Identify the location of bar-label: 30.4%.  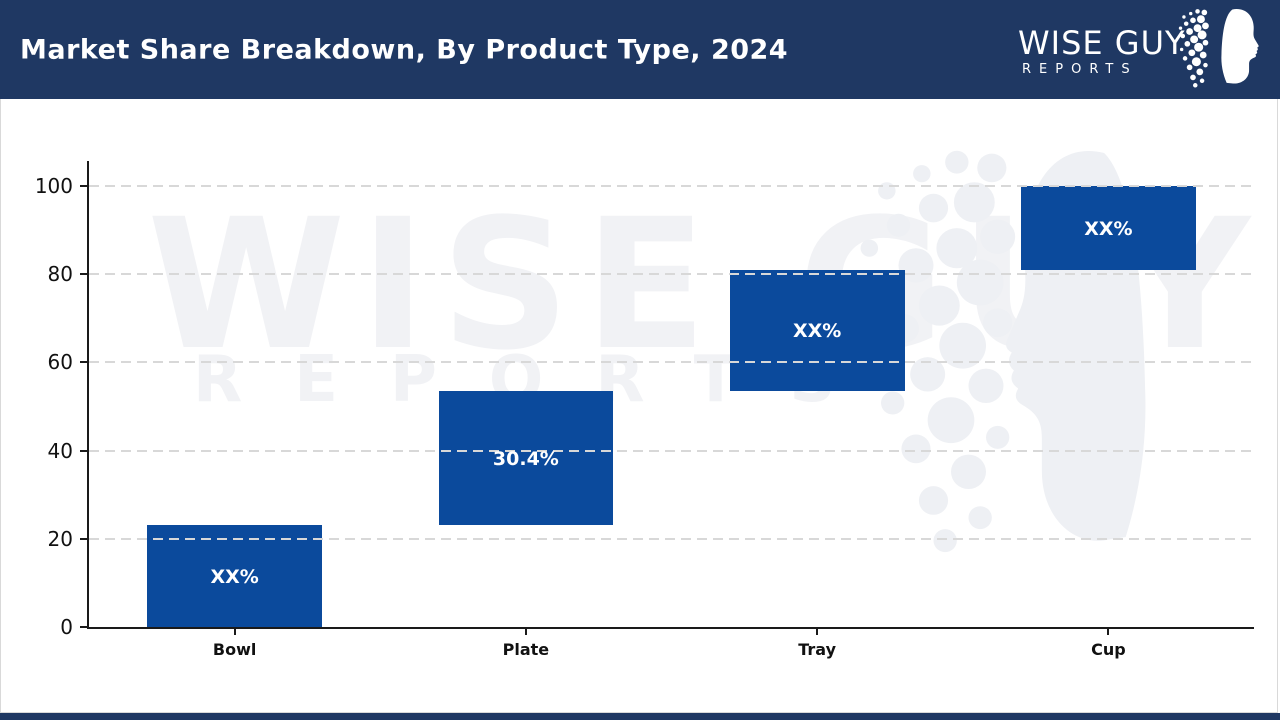
(525, 459).